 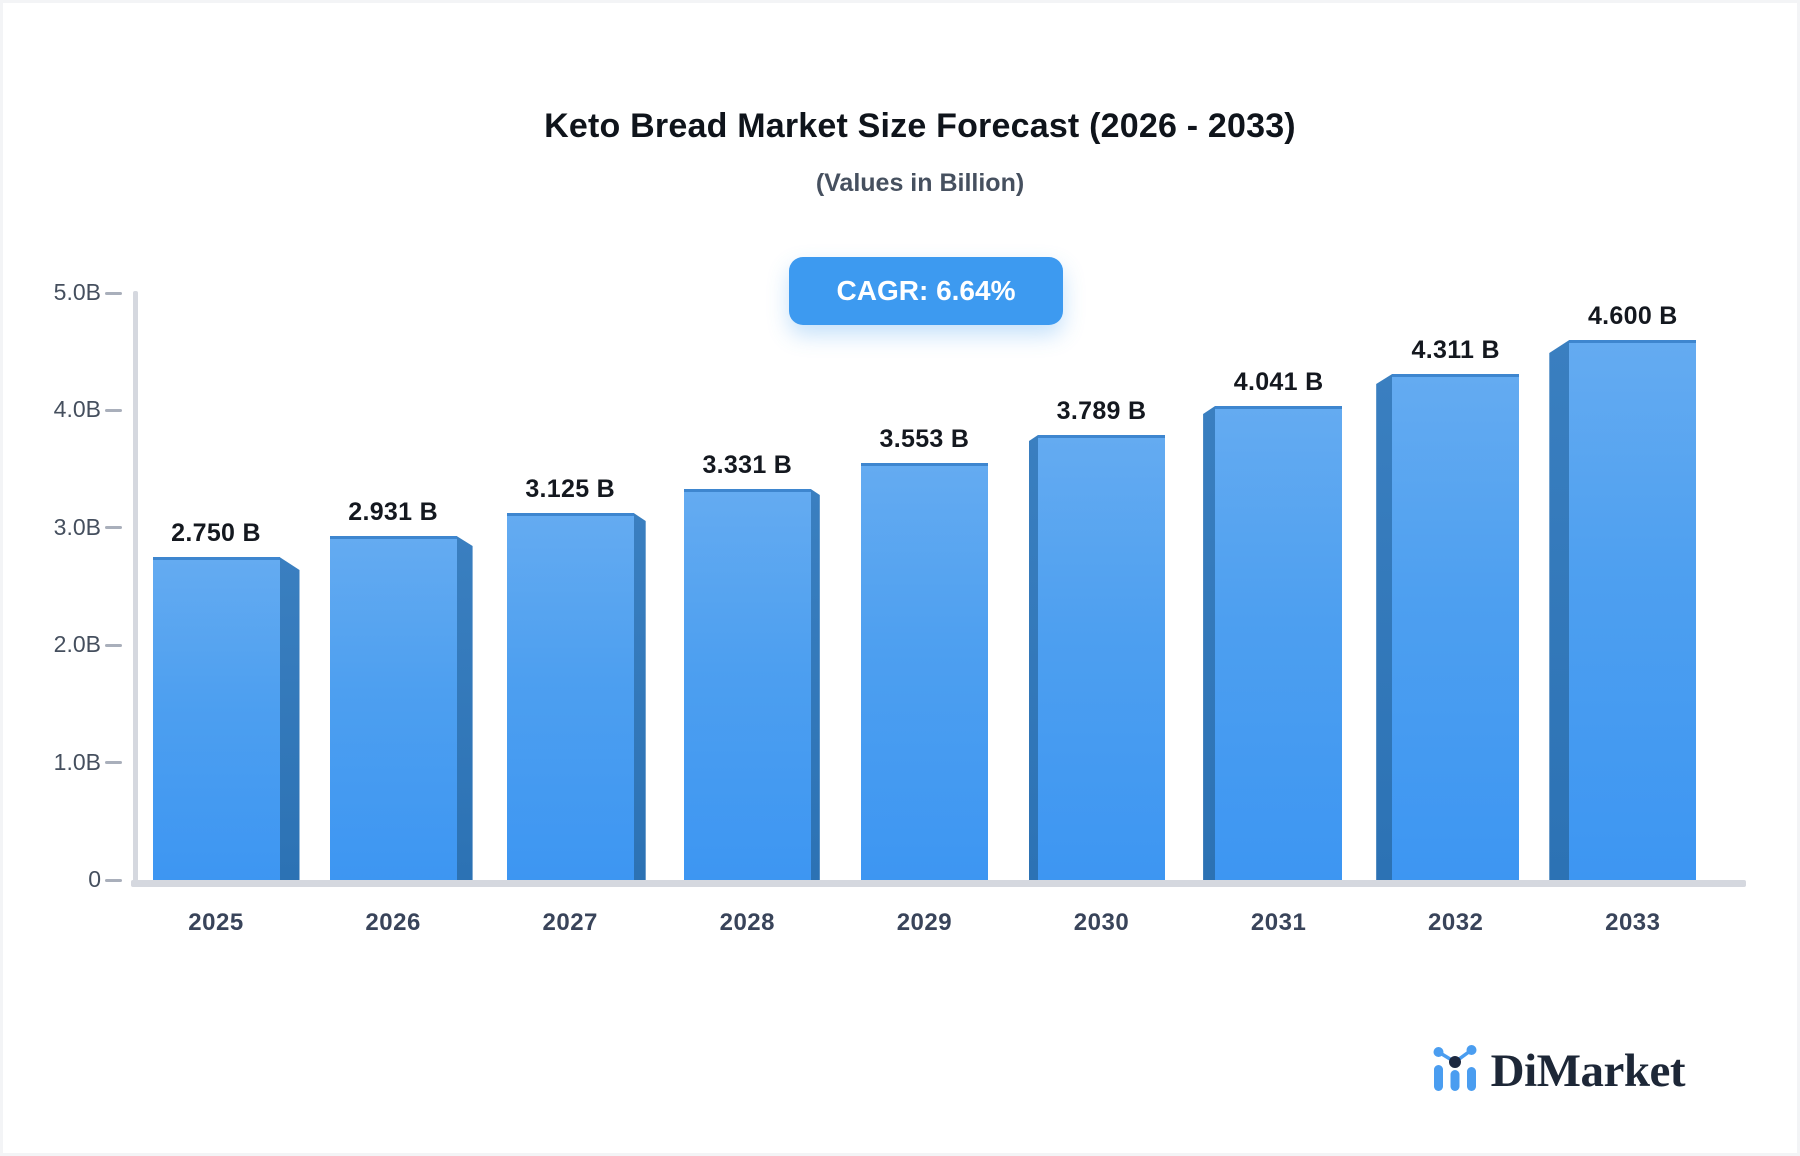 I want to click on bar-face-2033, so click(x=1633, y=610).